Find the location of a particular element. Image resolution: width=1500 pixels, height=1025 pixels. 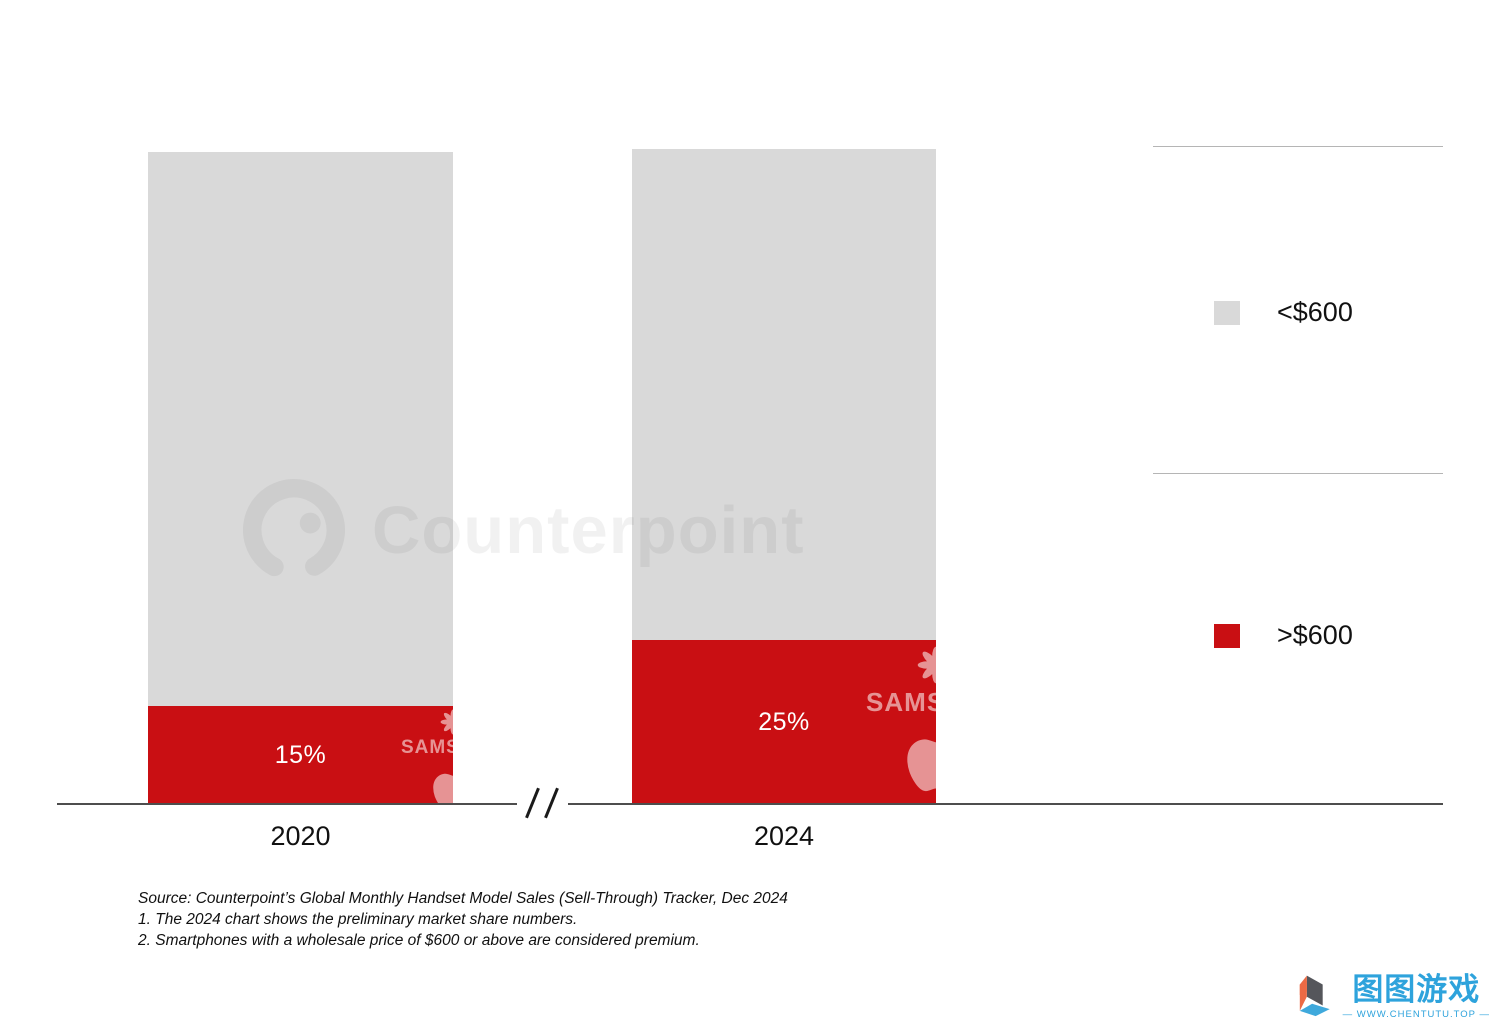

legend-label-over600: >$600 is located at coordinates (1315, 635).